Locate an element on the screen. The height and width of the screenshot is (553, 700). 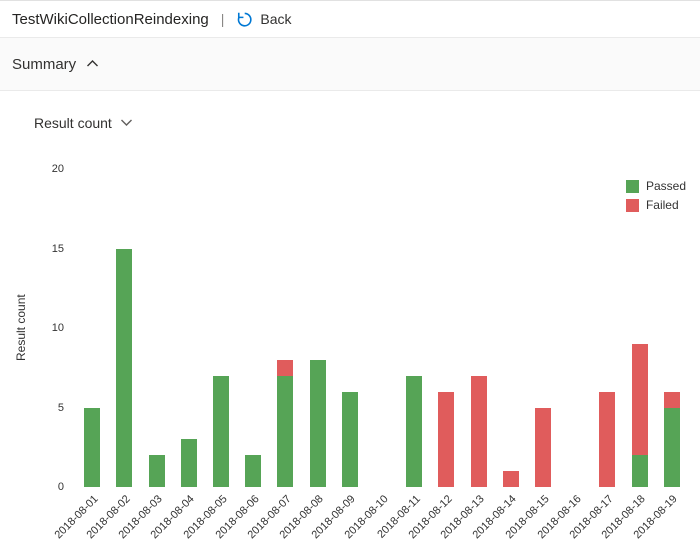
summary-label: Summary is located at coordinates (44, 64).